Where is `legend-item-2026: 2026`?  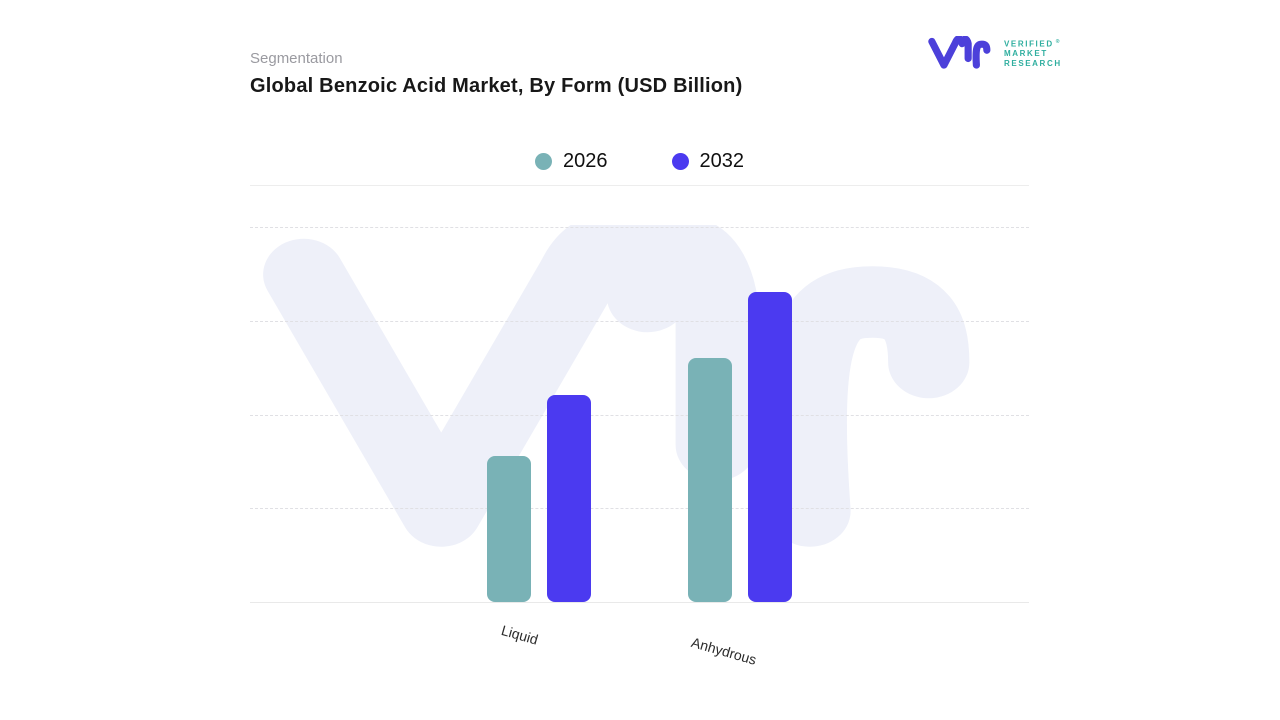 legend-item-2026: 2026 is located at coordinates (571, 161).